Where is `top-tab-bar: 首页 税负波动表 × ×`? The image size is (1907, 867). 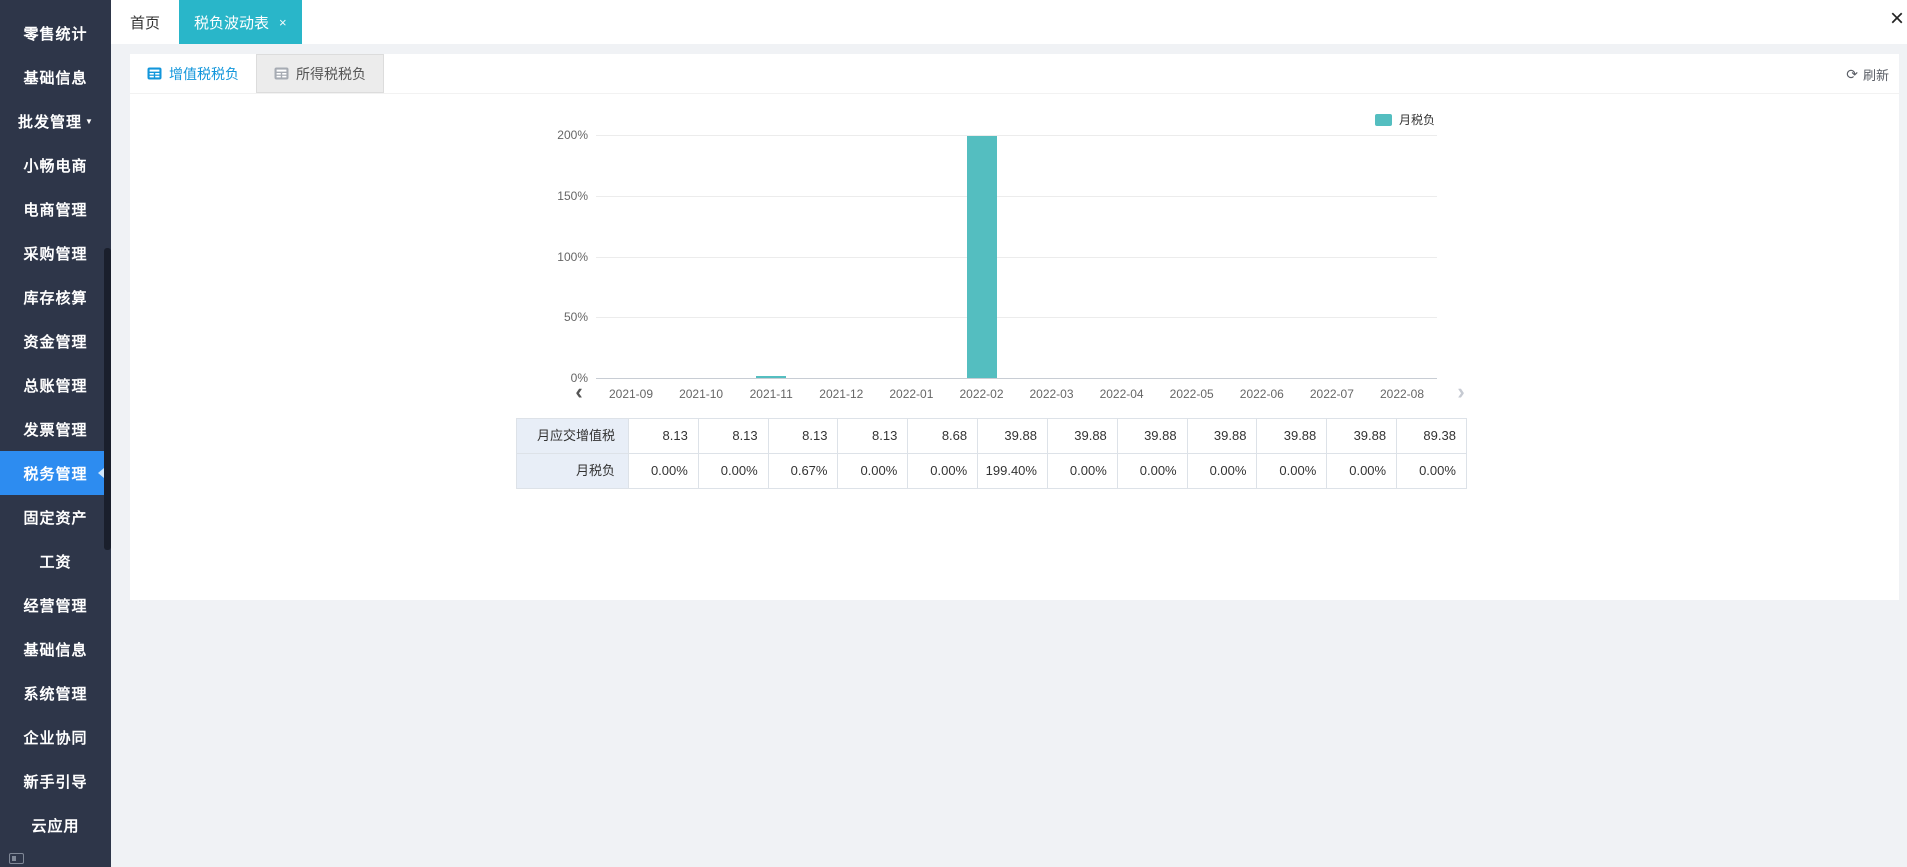
top-tab-bar: 首页 税负波动表 × × is located at coordinates (1009, 22).